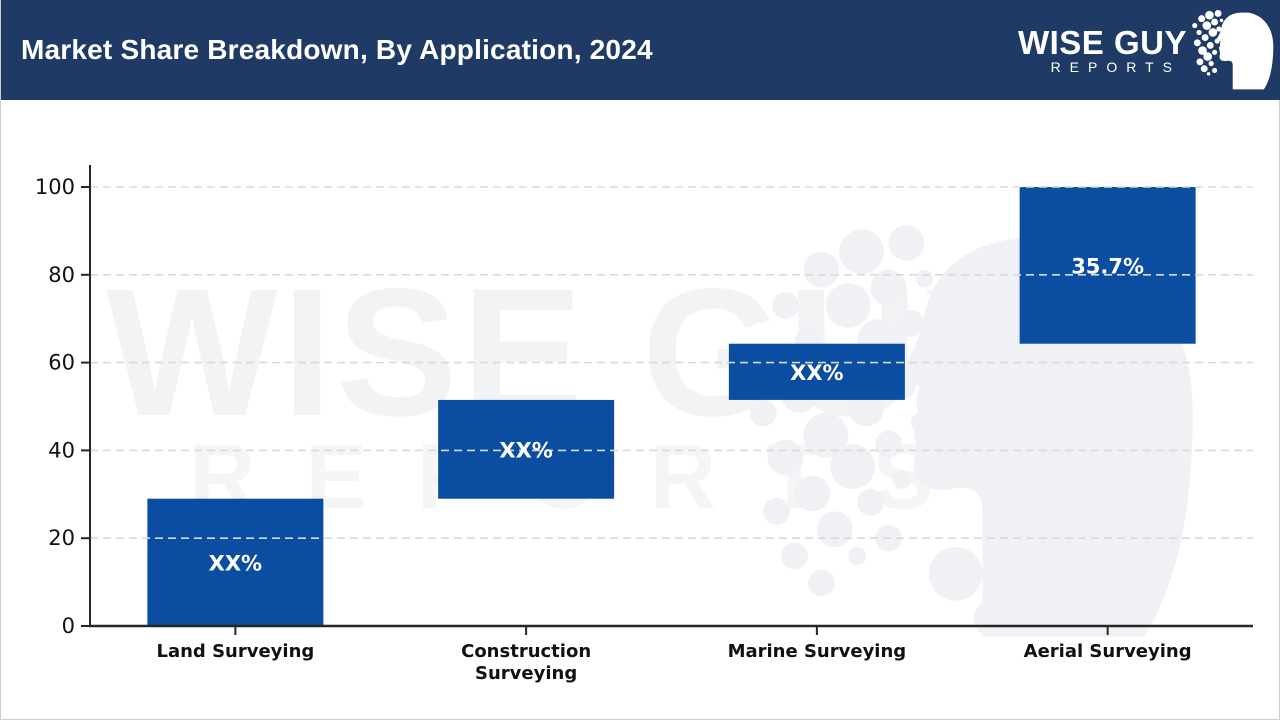 Image resolution: width=1280 pixels, height=720 pixels. What do you see at coordinates (61, 450) in the screenshot?
I see `y-tick-label-40: 40` at bounding box center [61, 450].